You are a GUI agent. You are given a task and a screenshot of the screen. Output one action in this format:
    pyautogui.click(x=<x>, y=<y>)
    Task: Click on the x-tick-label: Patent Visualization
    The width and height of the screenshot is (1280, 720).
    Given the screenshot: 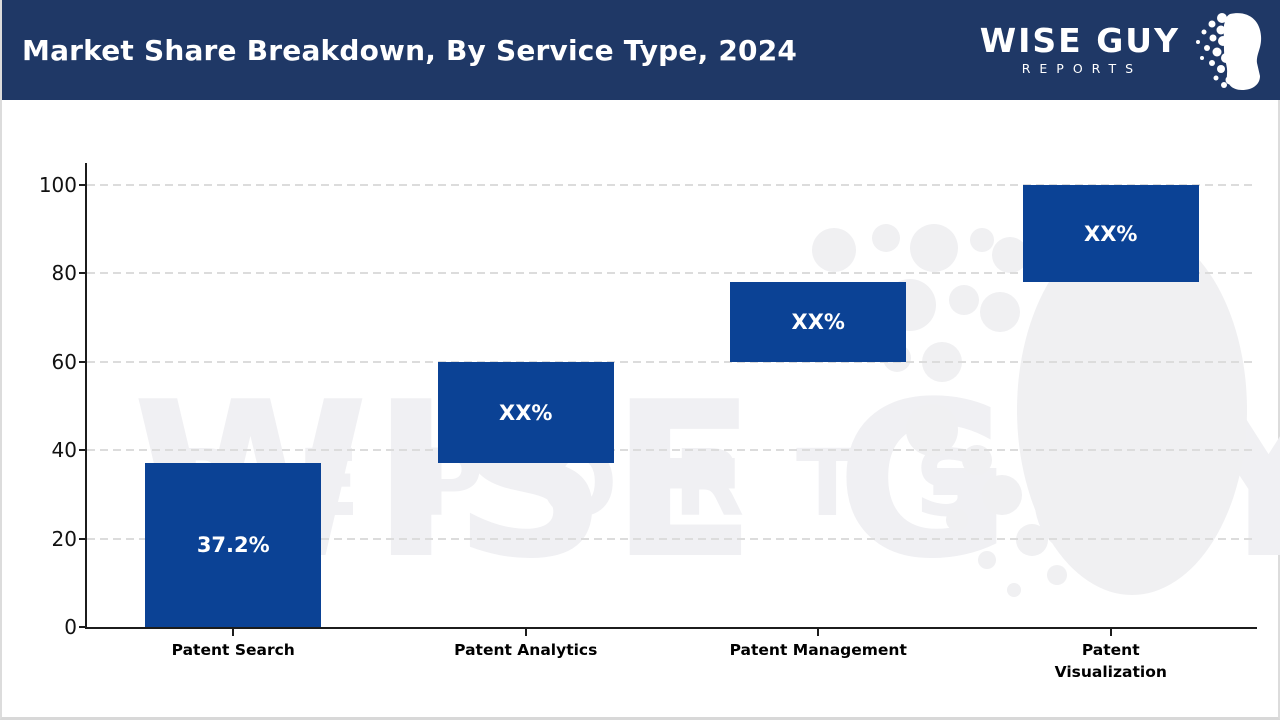 What is the action you would take?
    pyautogui.click(x=1110, y=661)
    